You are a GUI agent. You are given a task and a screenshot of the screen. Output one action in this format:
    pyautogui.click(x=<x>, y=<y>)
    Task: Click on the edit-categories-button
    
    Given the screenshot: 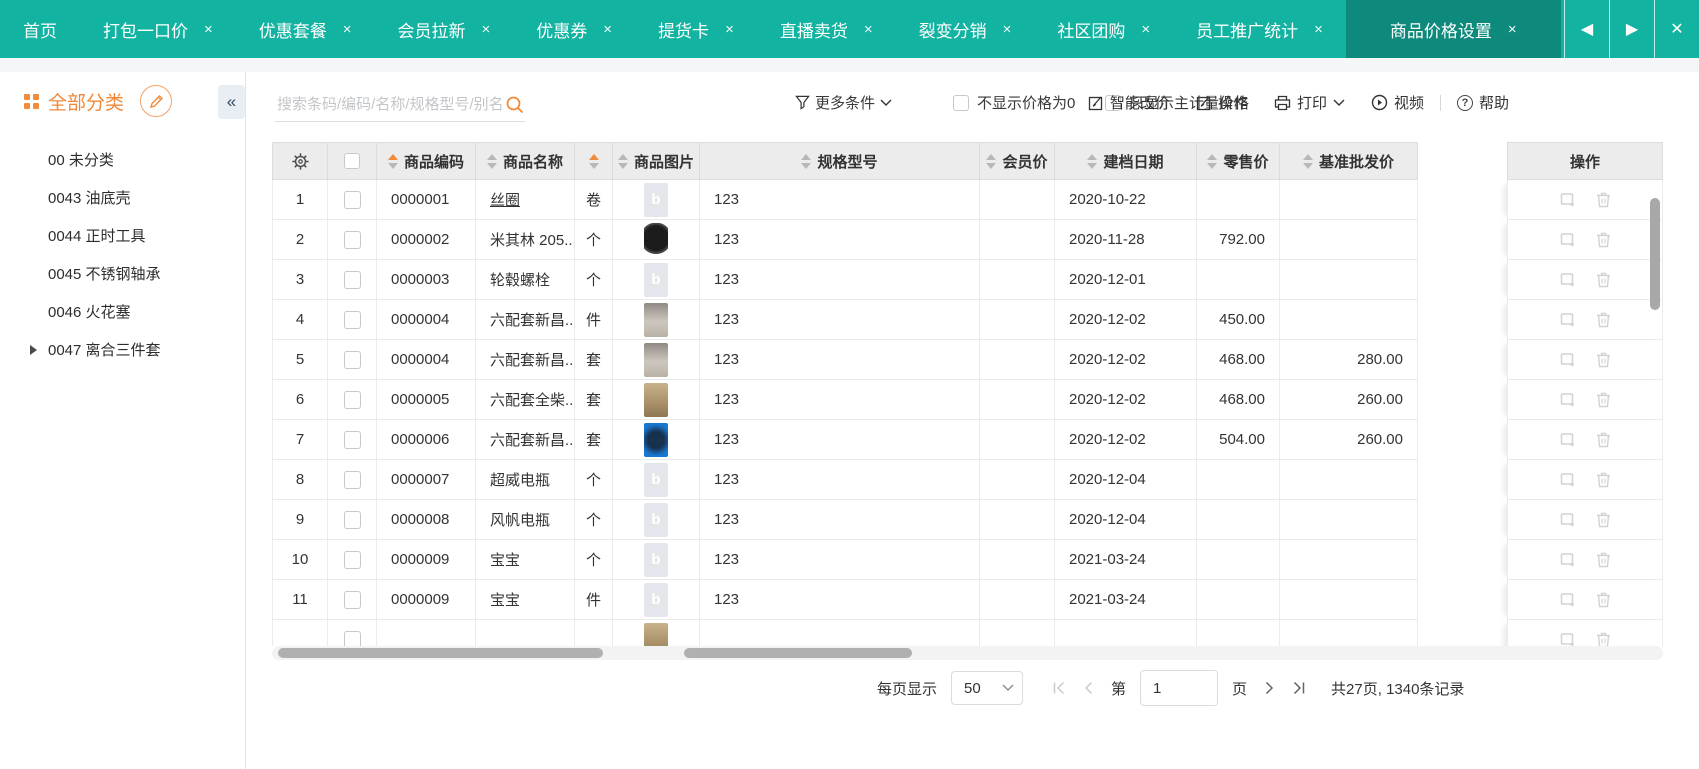 What is the action you would take?
    pyautogui.click(x=156, y=101)
    